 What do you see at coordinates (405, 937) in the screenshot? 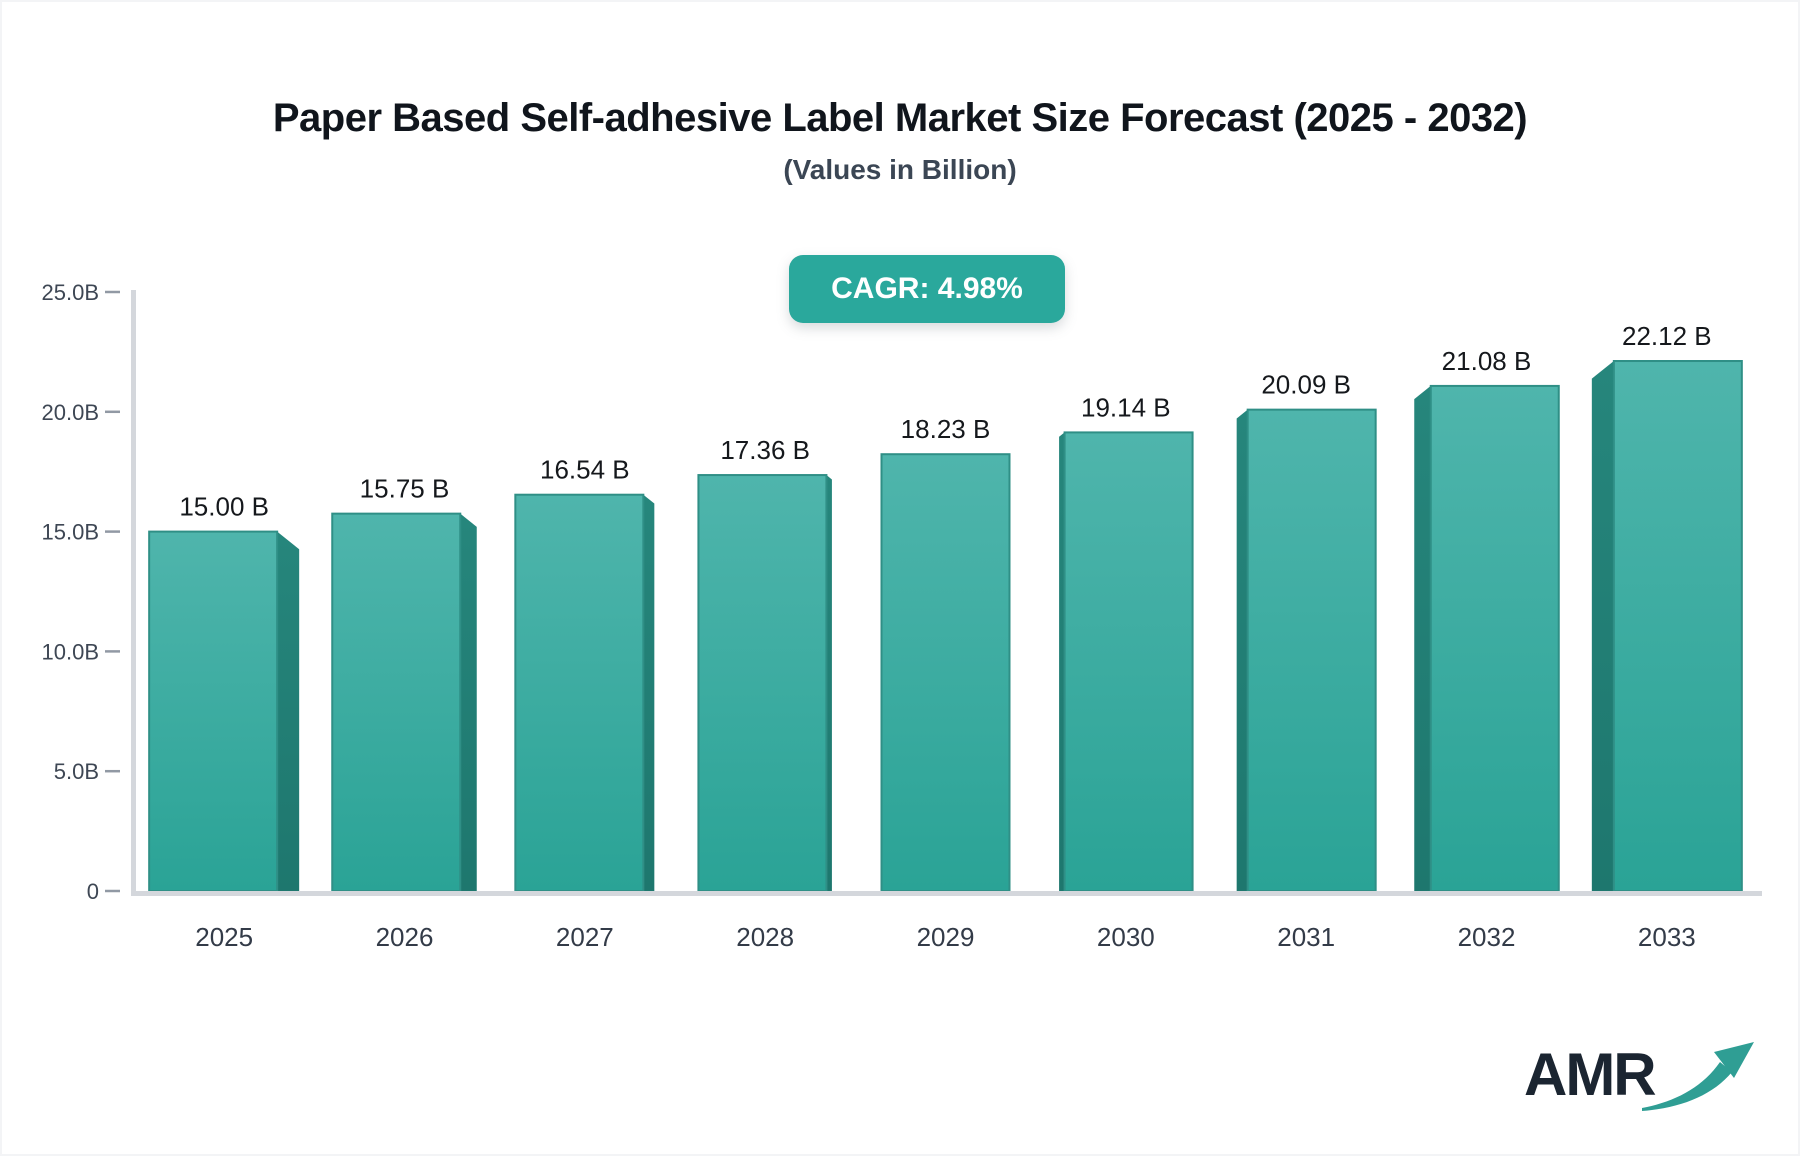
I see `x-axis-label-2026: 2026` at bounding box center [405, 937].